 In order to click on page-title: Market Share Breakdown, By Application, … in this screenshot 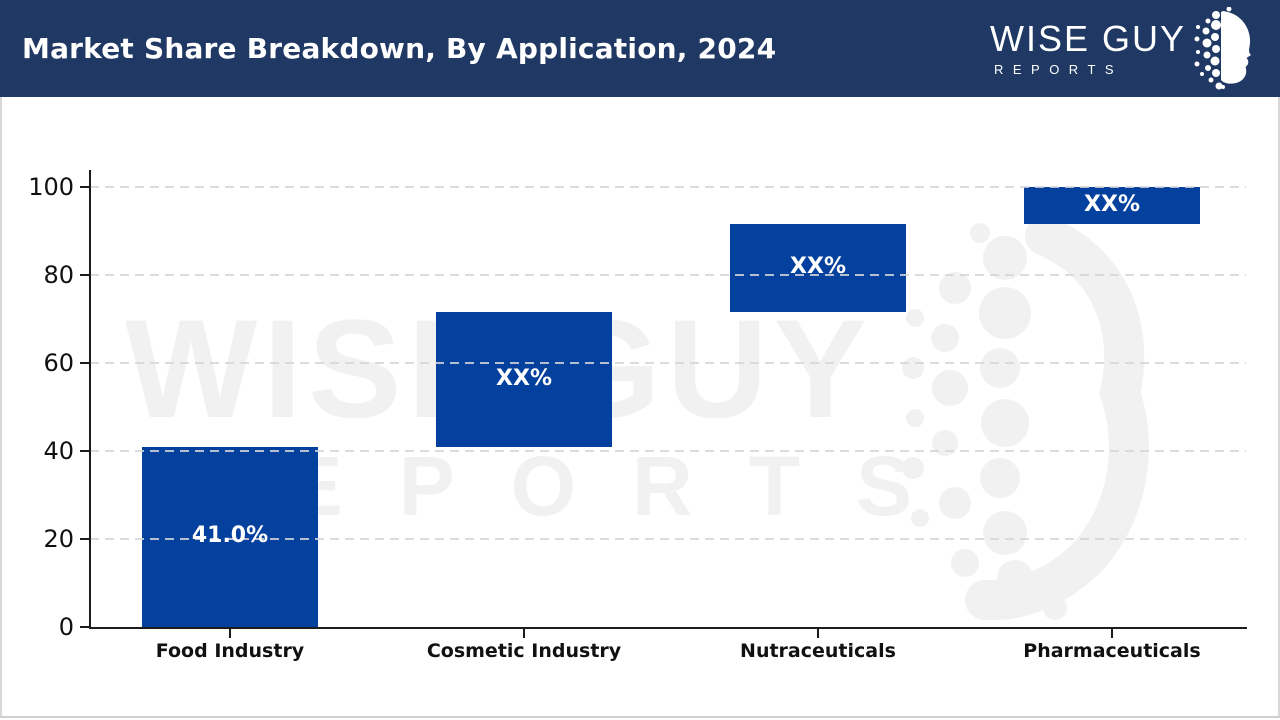, I will do `click(399, 48)`.